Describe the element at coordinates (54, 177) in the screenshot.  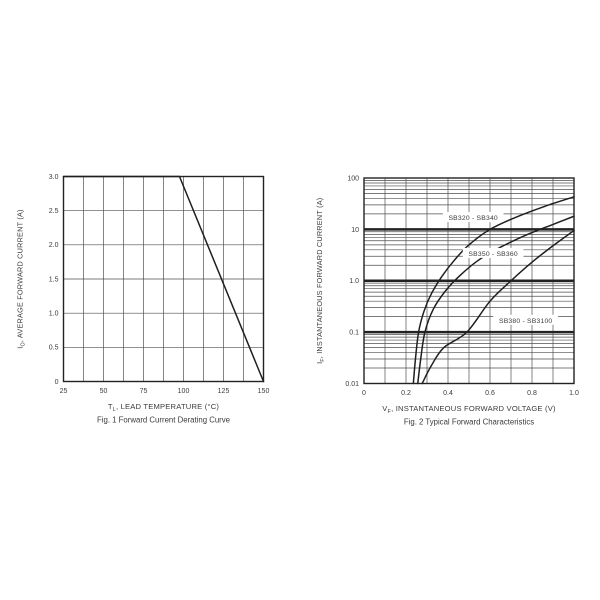
I see `y-tick-label: 3.0` at that location.